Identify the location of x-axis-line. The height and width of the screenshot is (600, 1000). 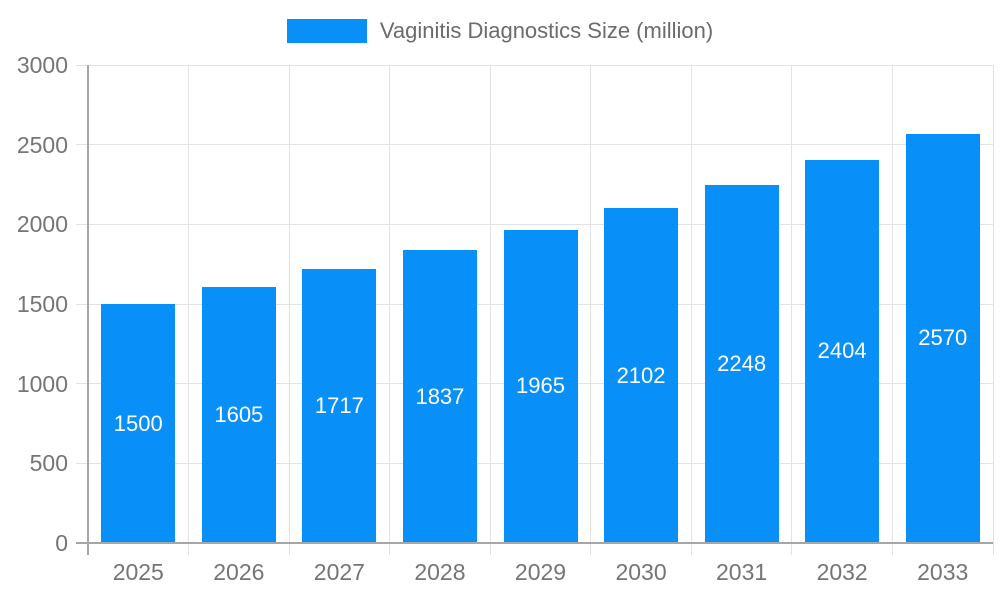
(534, 543).